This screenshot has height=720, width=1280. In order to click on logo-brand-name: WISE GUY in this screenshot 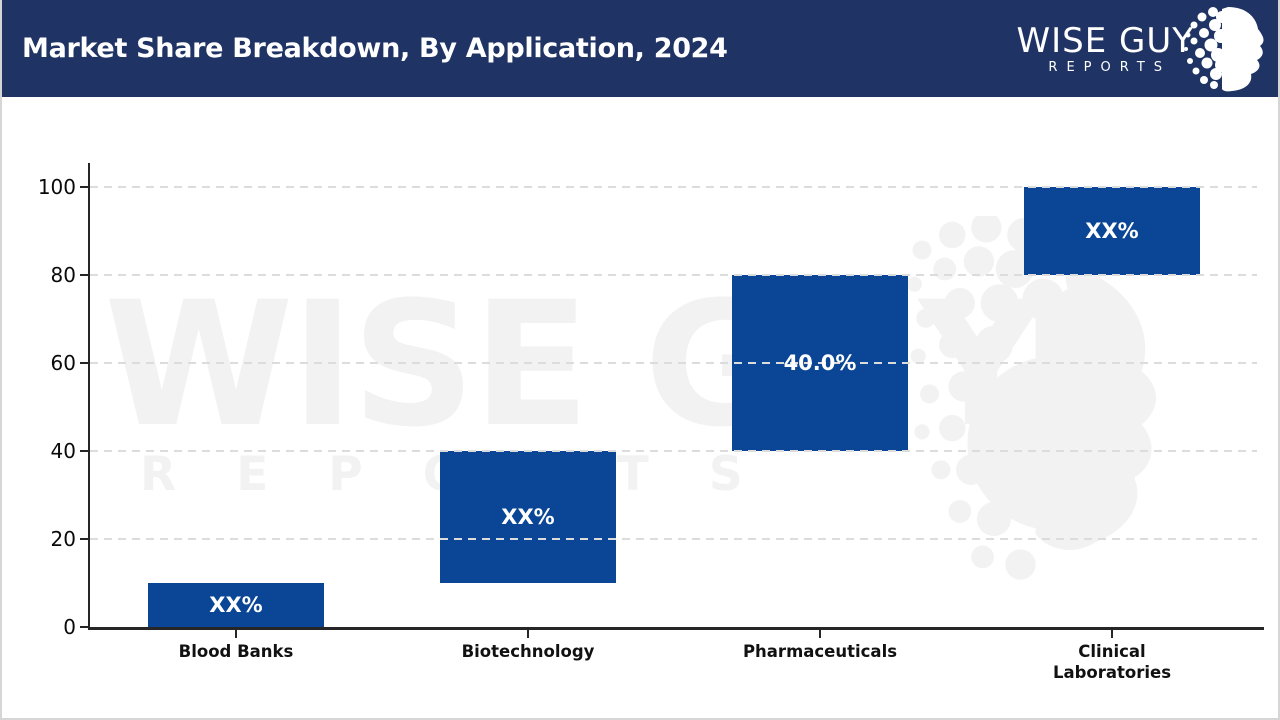, I will do `click(1105, 41)`.